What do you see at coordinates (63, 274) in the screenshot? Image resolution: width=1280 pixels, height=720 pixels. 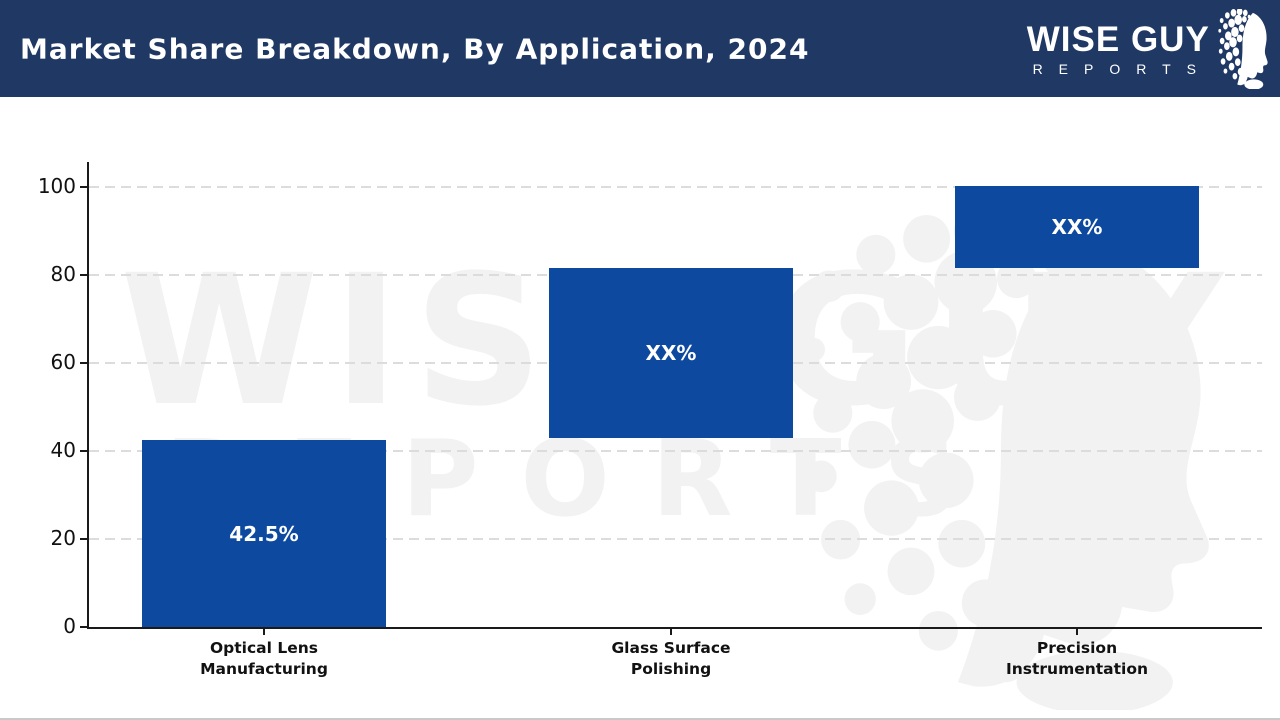 I see `y-tick-label: 80` at bounding box center [63, 274].